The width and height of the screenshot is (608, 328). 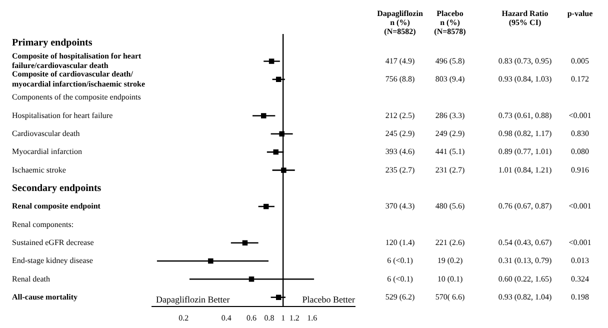 What do you see at coordinates (525, 79) in the screenshot?
I see `data-label: 0.93 (0.84, 1.03)` at bounding box center [525, 79].